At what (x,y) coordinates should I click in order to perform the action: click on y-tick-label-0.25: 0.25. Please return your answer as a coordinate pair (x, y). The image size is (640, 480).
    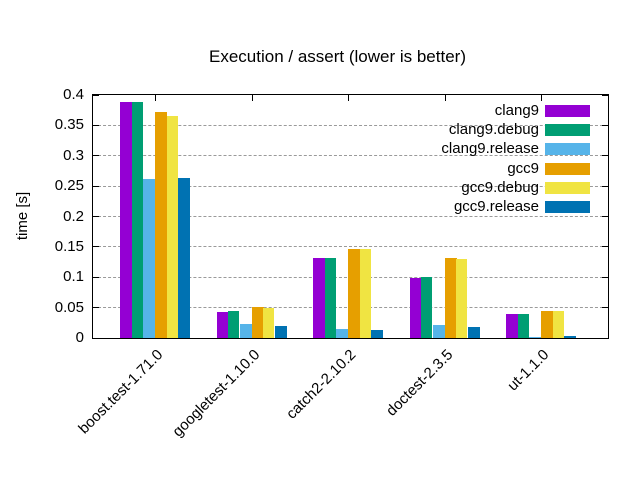
    Looking at the image, I should click on (69, 186).